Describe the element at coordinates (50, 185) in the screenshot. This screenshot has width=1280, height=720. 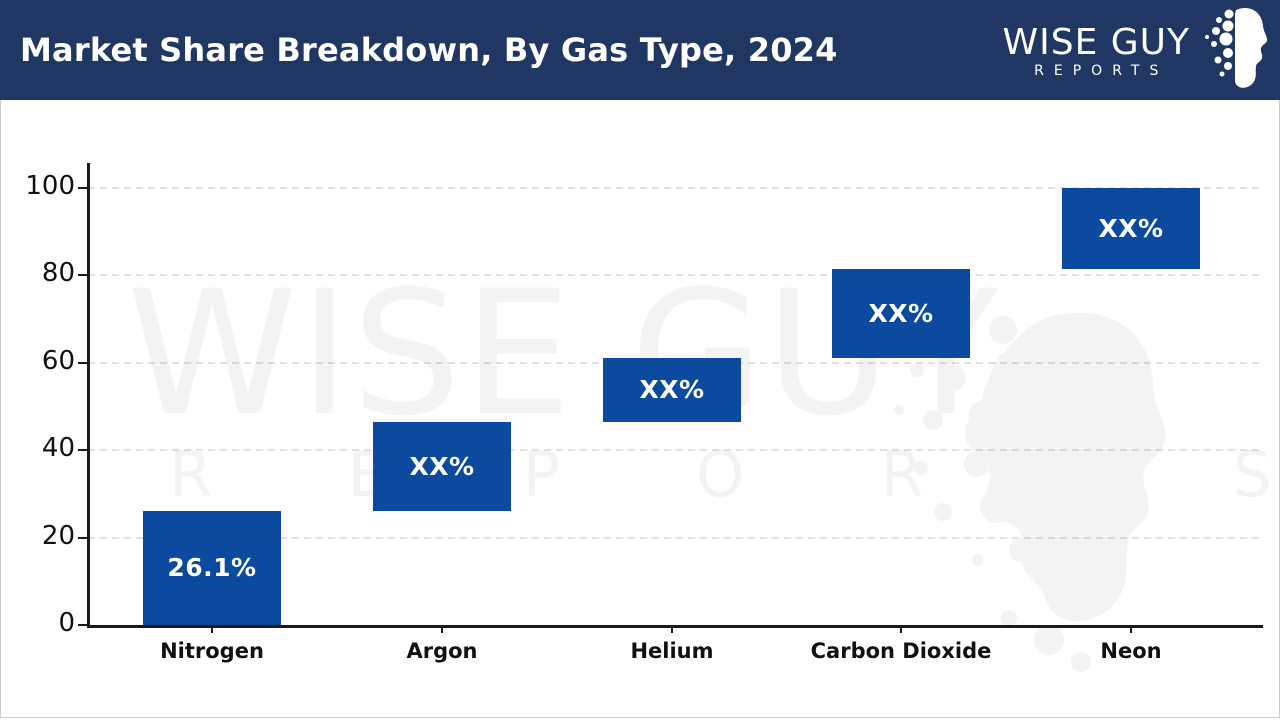
I see `y-tick-label-100: 100` at that location.